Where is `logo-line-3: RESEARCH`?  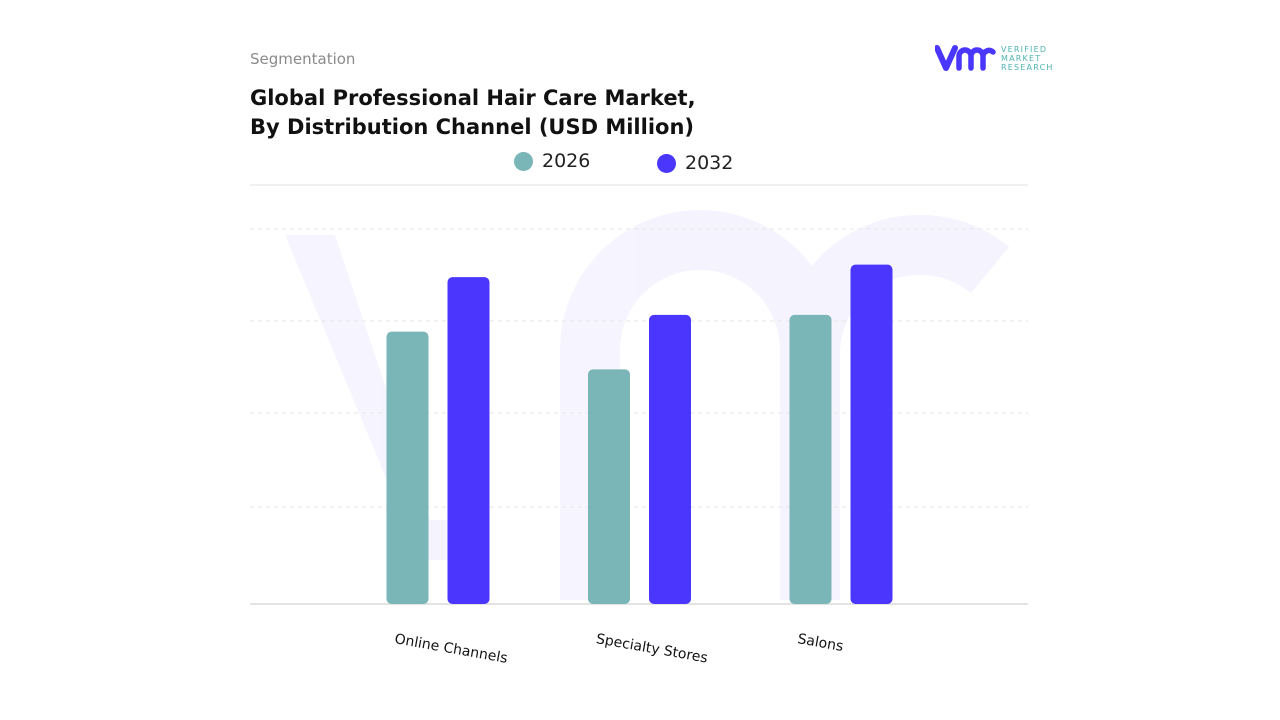 logo-line-3: RESEARCH is located at coordinates (1027, 67).